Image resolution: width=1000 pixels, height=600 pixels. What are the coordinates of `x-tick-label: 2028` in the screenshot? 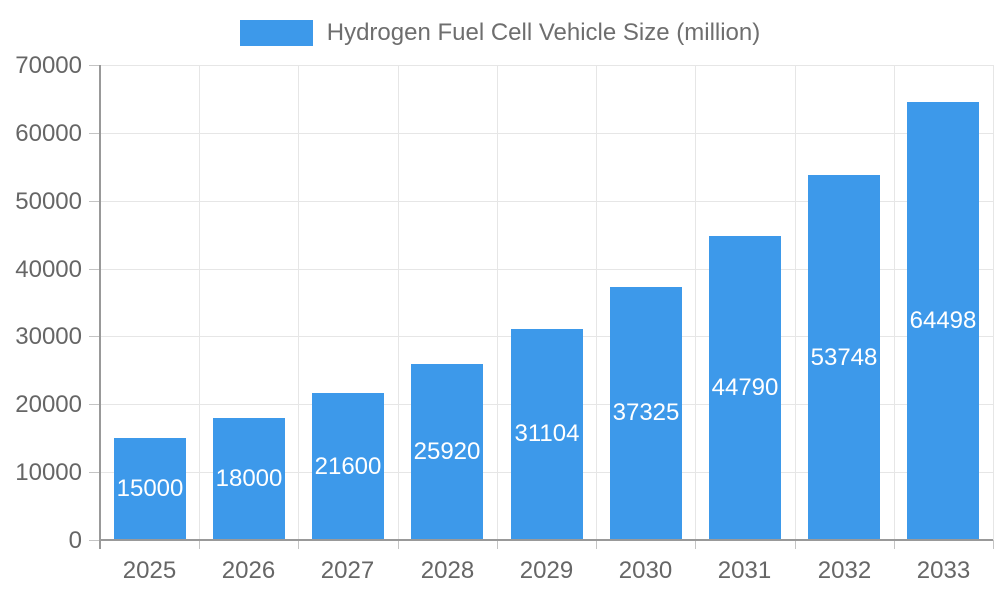 It's located at (447, 570).